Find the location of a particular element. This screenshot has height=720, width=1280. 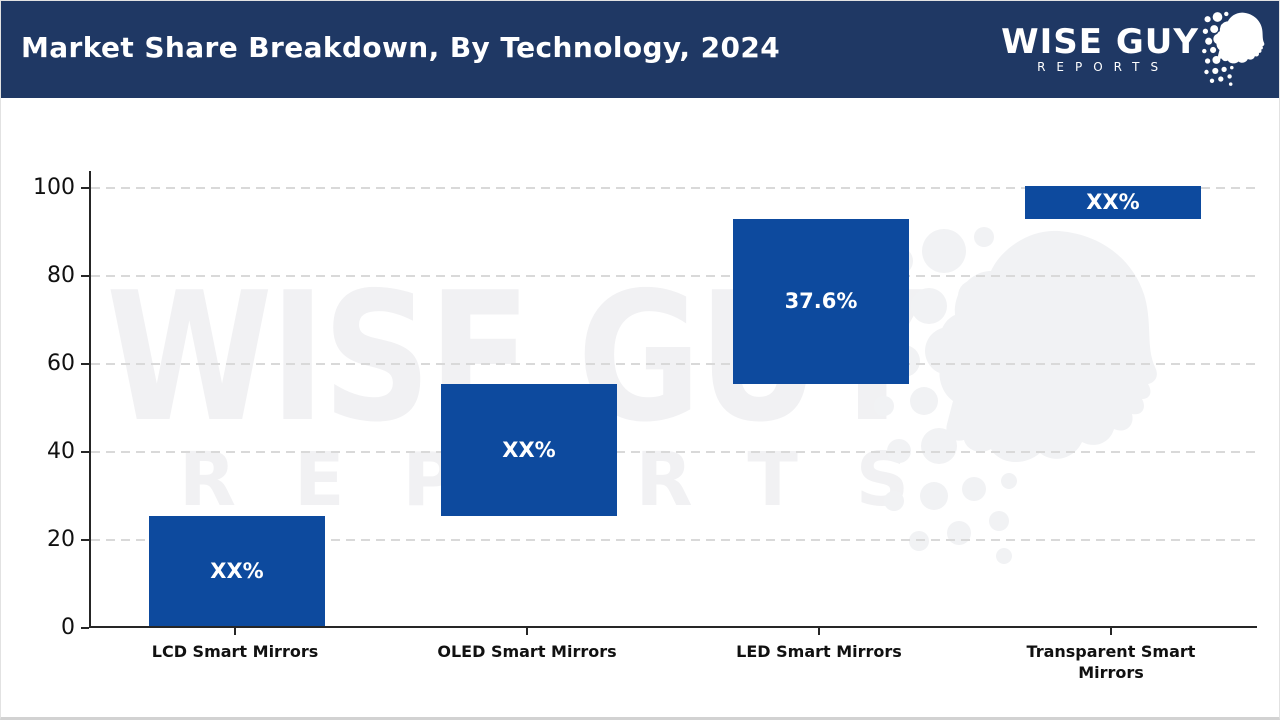

category-label: LED Smart Mirrors is located at coordinates (819, 651).